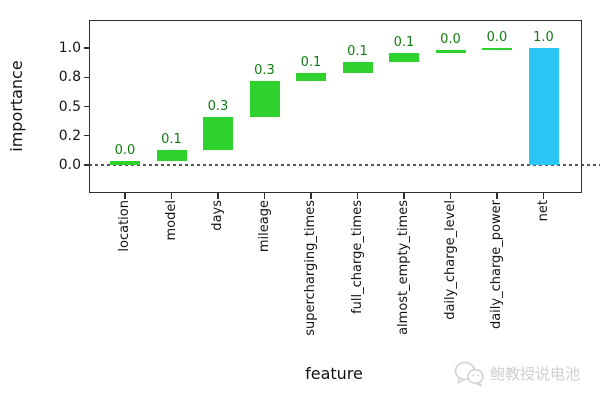  What do you see at coordinates (217, 215) in the screenshot?
I see `x-tick-label-days: days` at bounding box center [217, 215].